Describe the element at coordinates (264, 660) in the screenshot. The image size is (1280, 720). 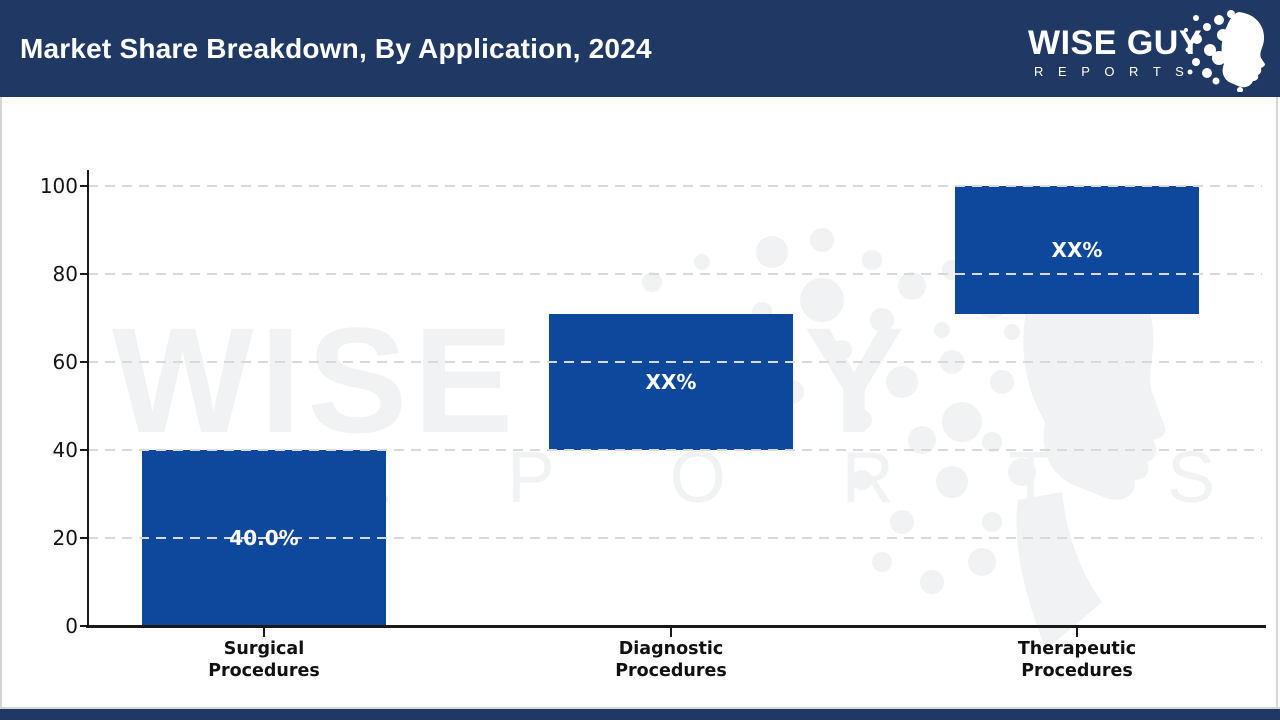
I see `x-category-label: Surgical Procedures` at that location.